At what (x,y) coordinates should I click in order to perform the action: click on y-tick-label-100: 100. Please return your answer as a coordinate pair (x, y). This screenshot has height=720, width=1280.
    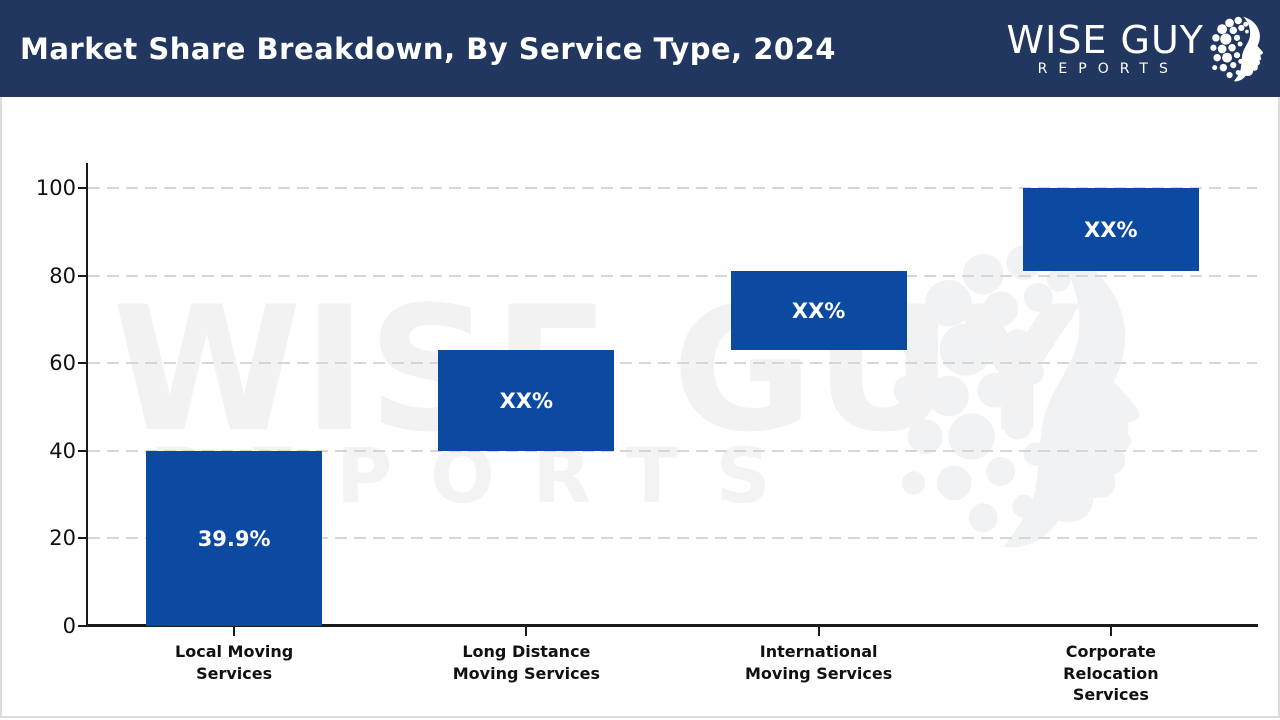
    Looking at the image, I should click on (55, 188).